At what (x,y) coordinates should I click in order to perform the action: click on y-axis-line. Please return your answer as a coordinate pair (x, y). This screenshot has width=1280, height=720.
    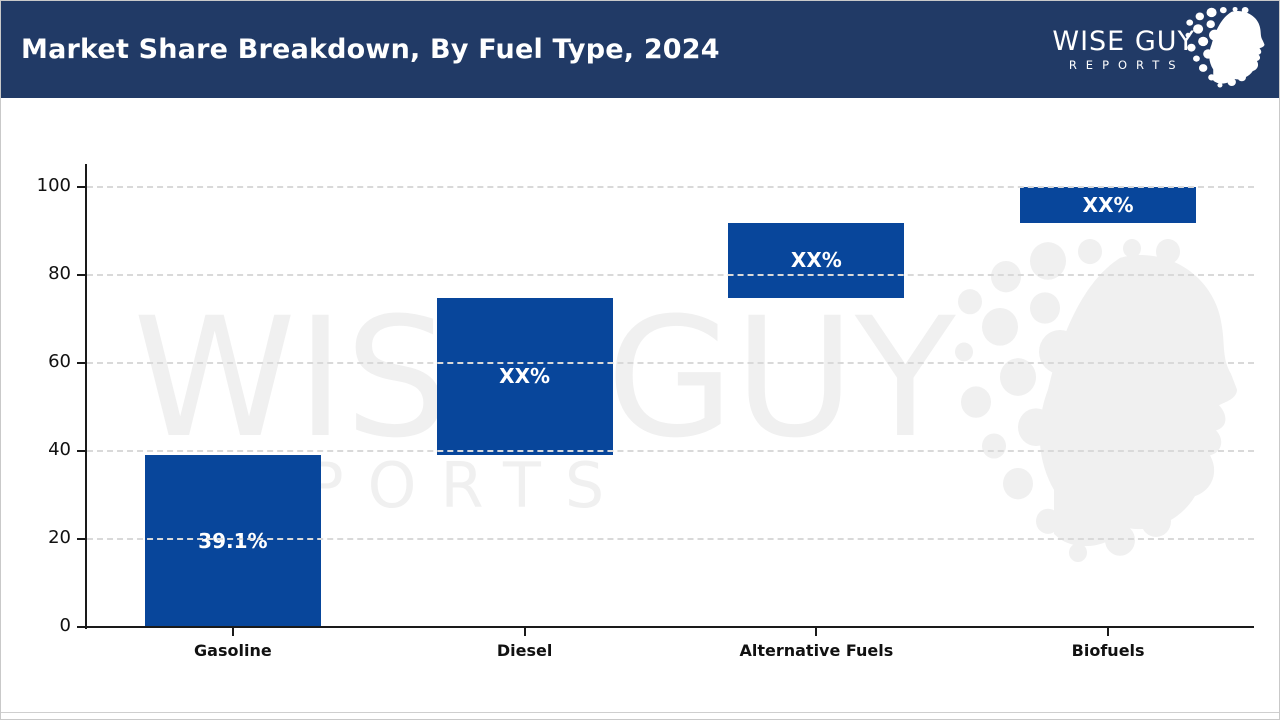
    Looking at the image, I should click on (86, 396).